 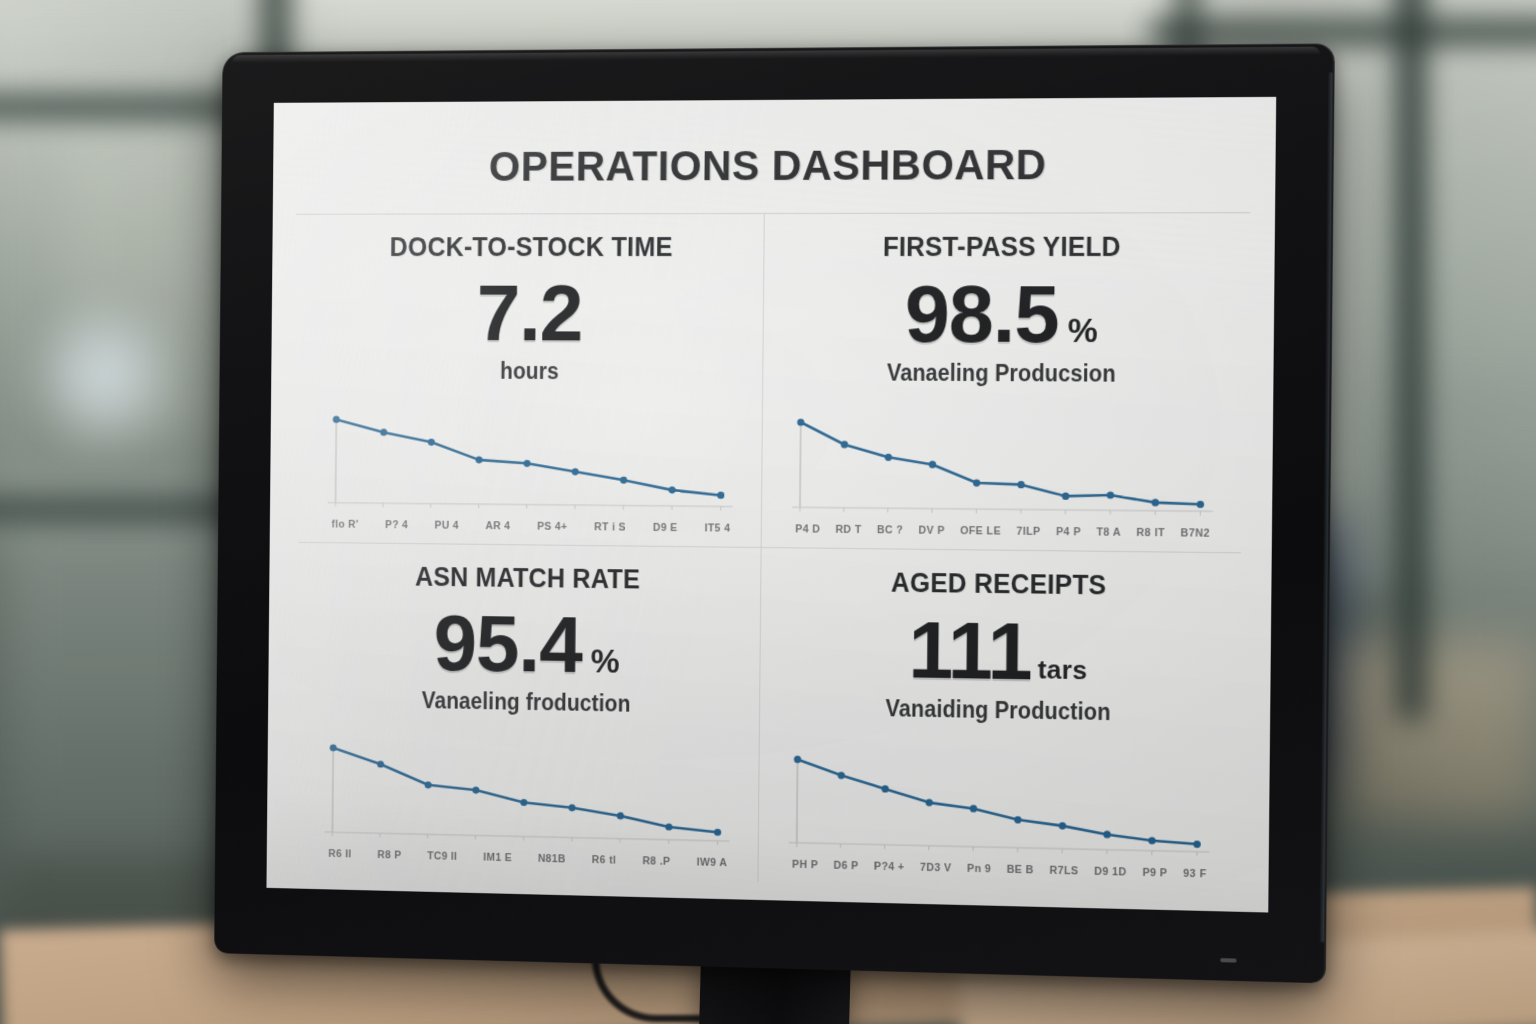 I want to click on sparkline-chart: flo R' P? 4 PU 4 AR 4 PS 4+ RT i S D9 E IT5 4, so click(x=530, y=468).